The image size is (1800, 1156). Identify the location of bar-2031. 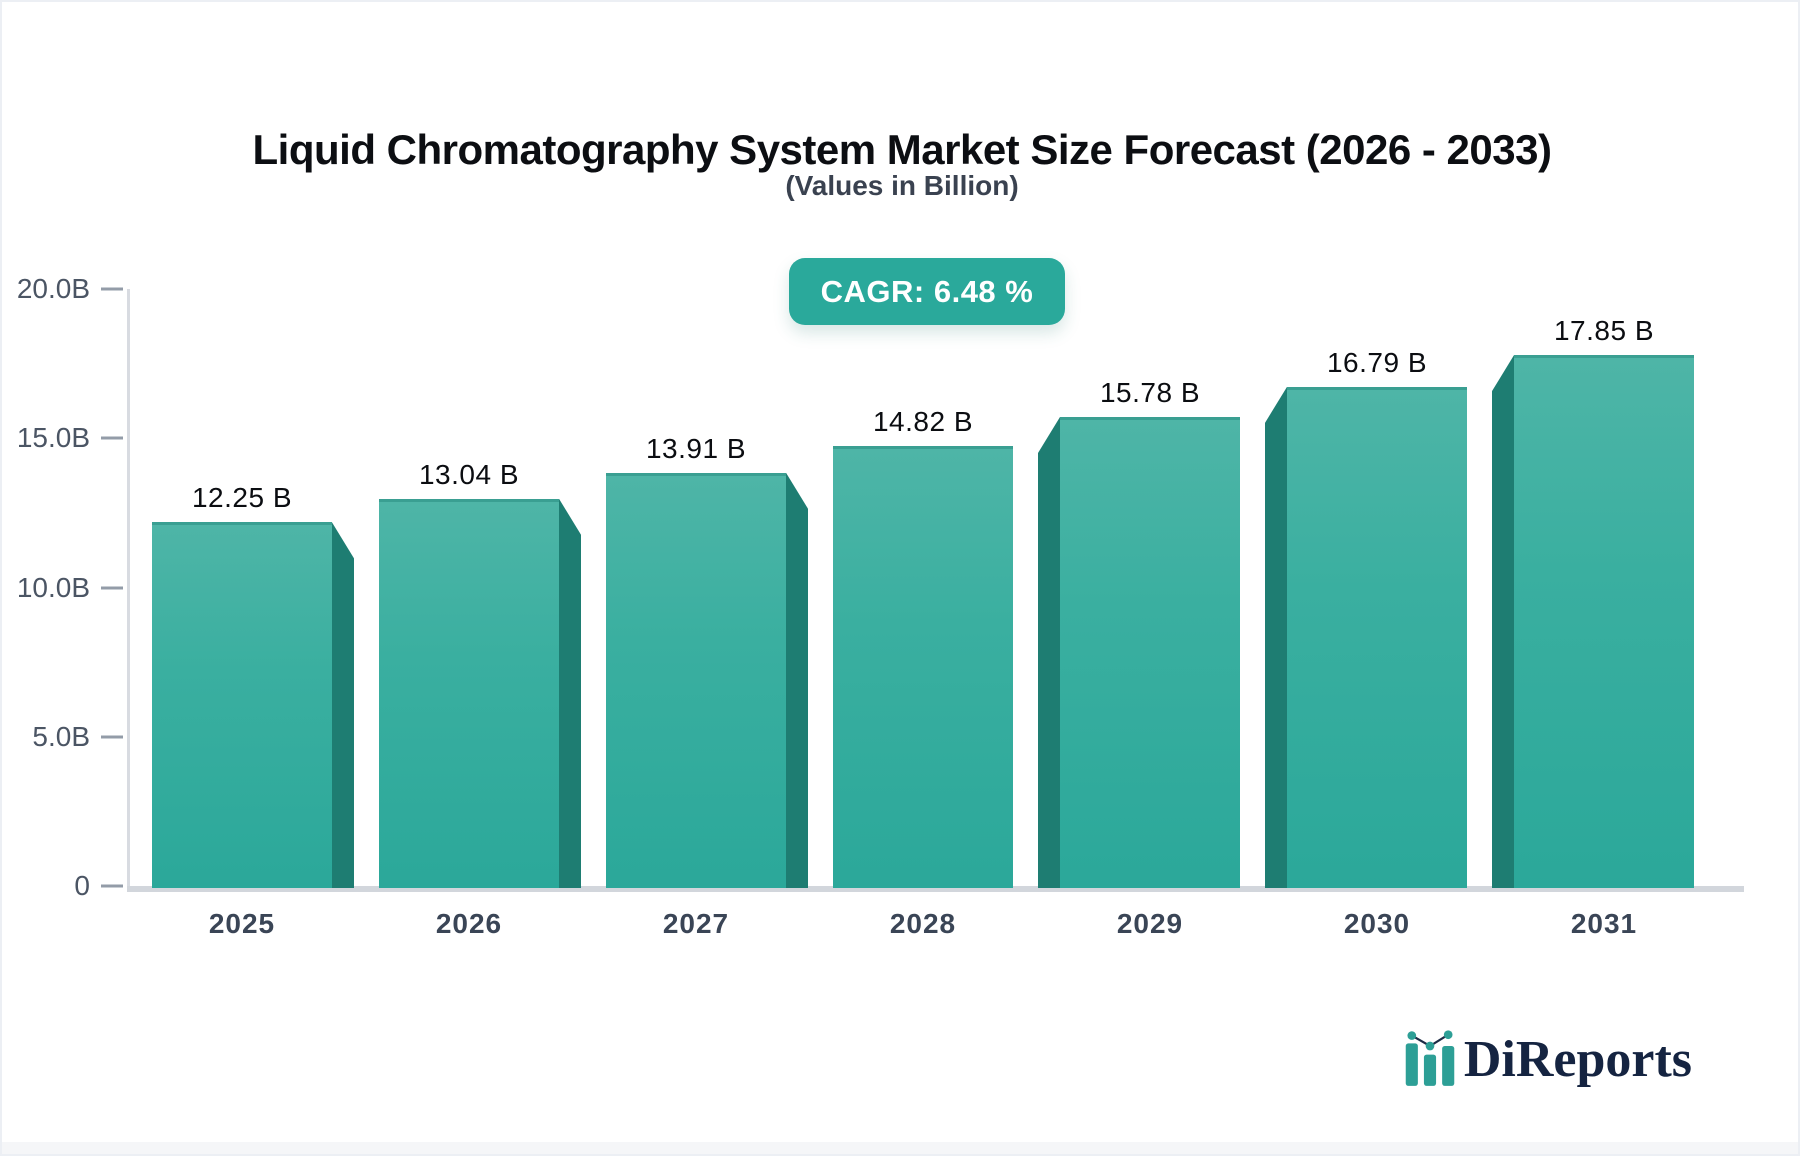
(1604, 621).